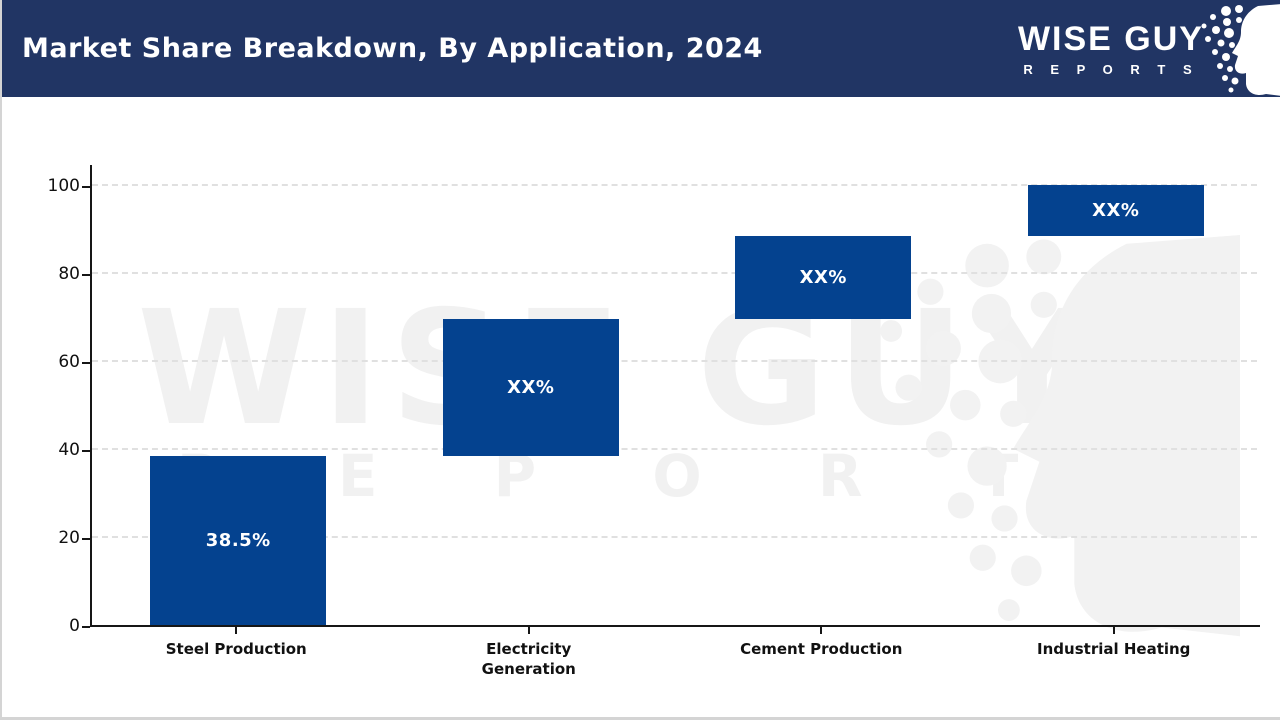  I want to click on bar: 38.5%, so click(238, 540).